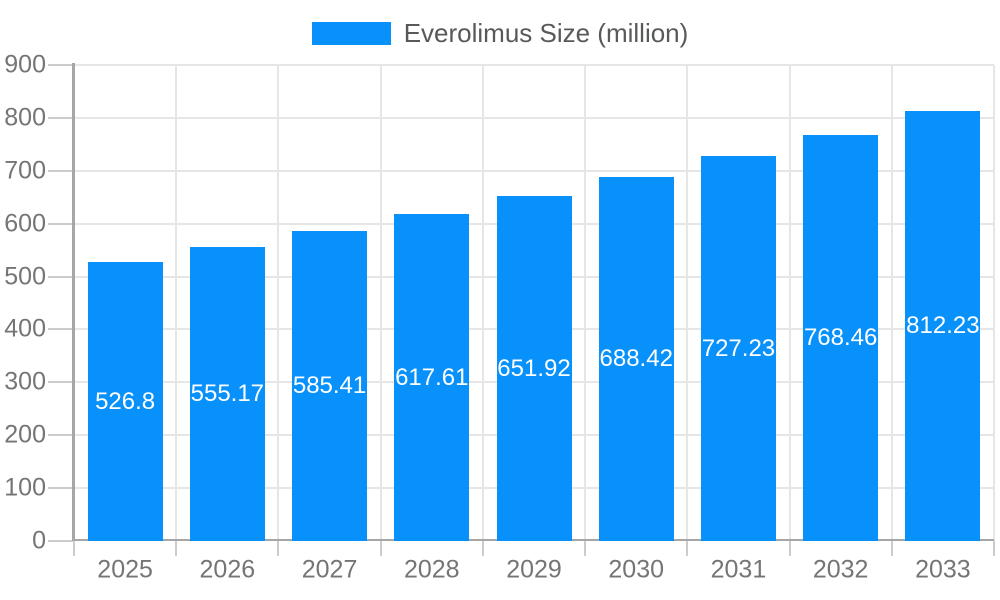  I want to click on y-axis-line, so click(73, 302).